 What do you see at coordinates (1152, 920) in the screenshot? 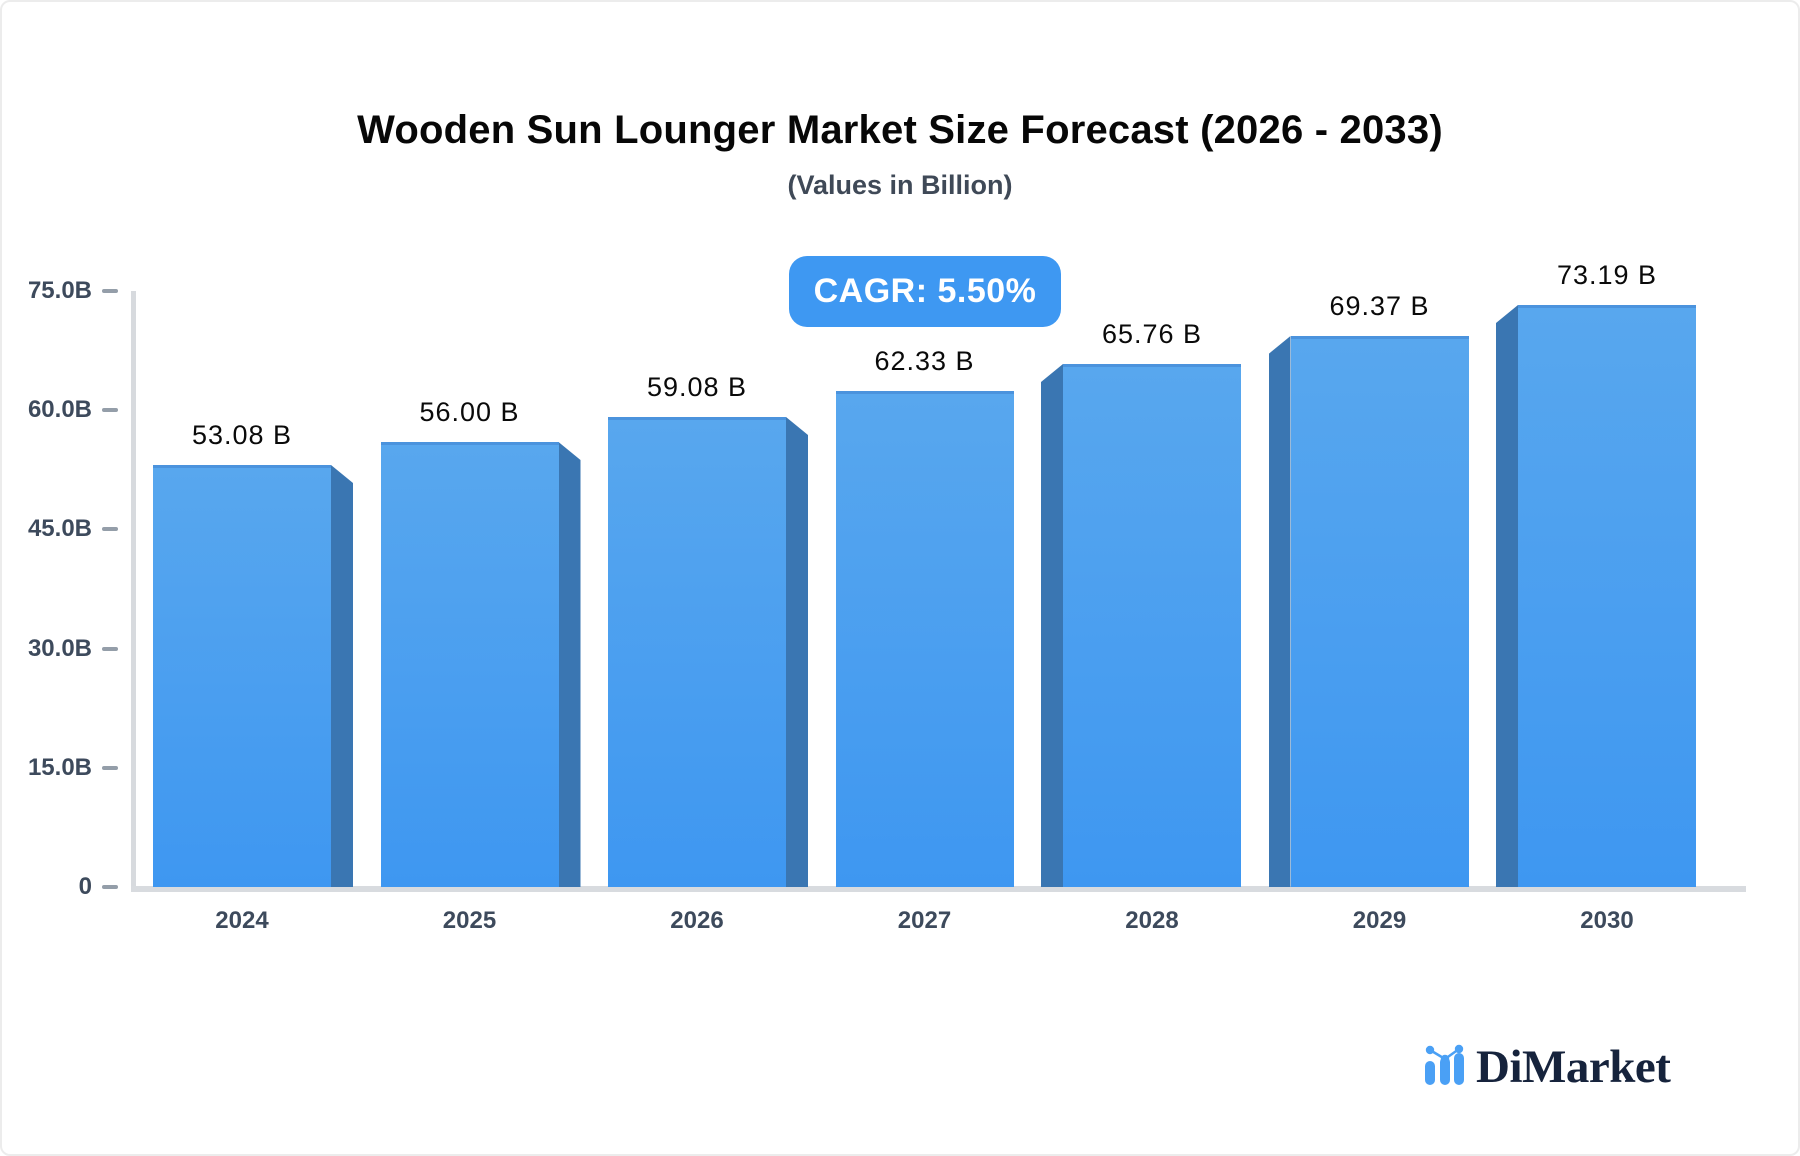
I see `x-axis-label: 2028` at bounding box center [1152, 920].